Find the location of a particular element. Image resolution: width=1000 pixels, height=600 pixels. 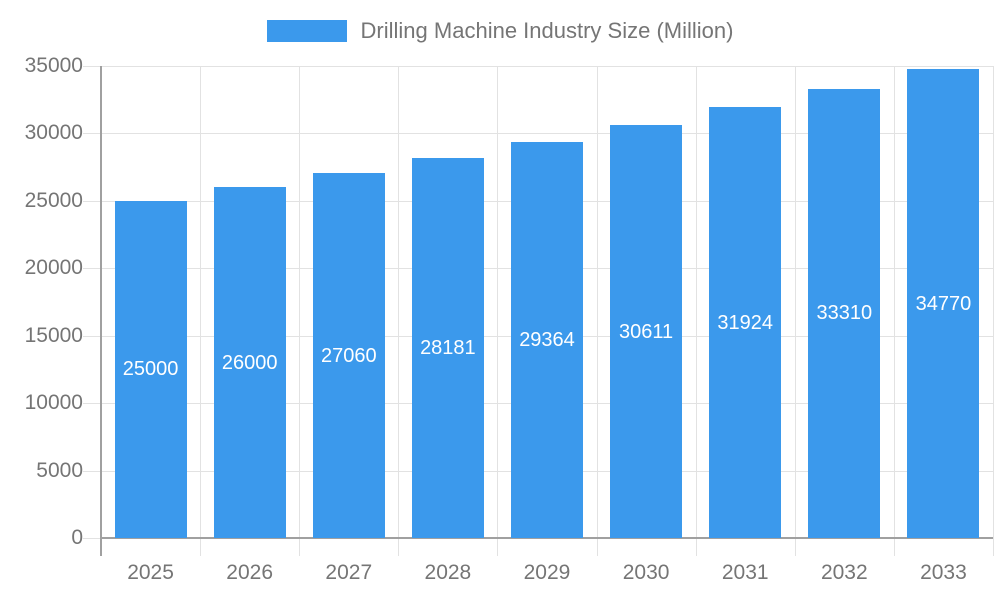

bar: 33310 is located at coordinates (844, 313).